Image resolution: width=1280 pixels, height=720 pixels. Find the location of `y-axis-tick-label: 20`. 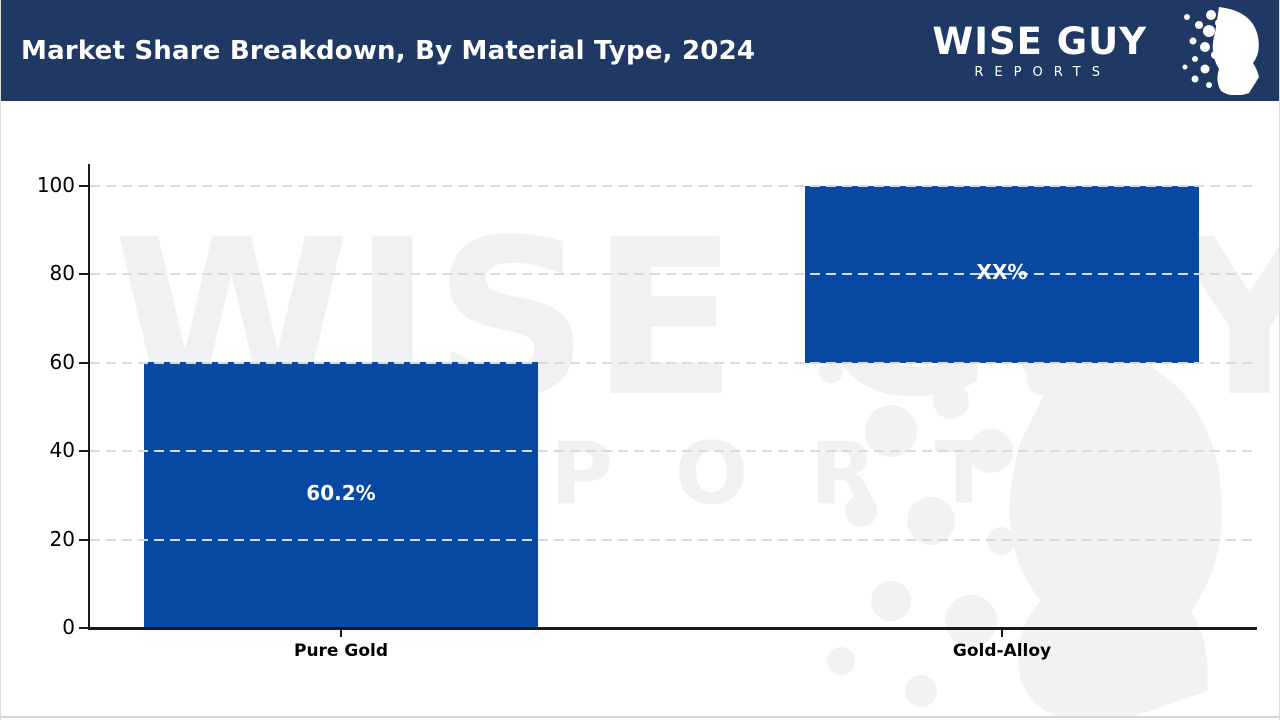

y-axis-tick-label: 20 is located at coordinates (62, 538).